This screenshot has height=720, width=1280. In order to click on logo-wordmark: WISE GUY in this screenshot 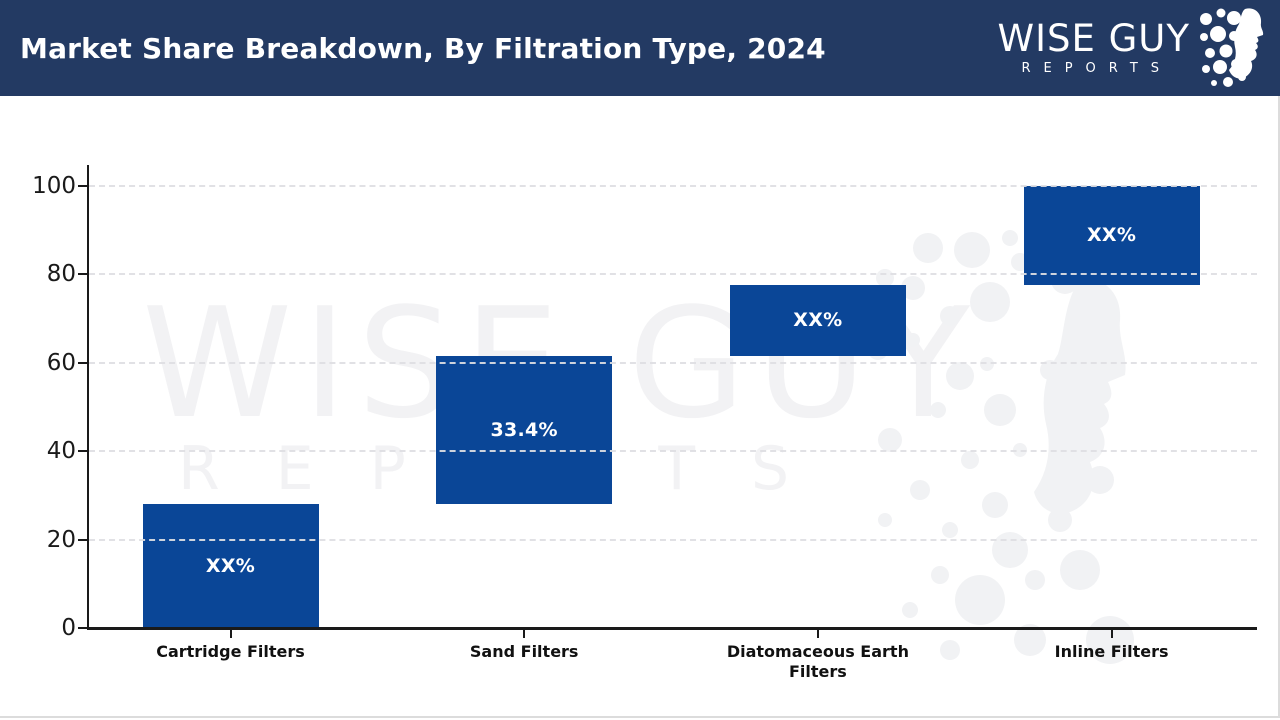, I will do `click(1093, 38)`.